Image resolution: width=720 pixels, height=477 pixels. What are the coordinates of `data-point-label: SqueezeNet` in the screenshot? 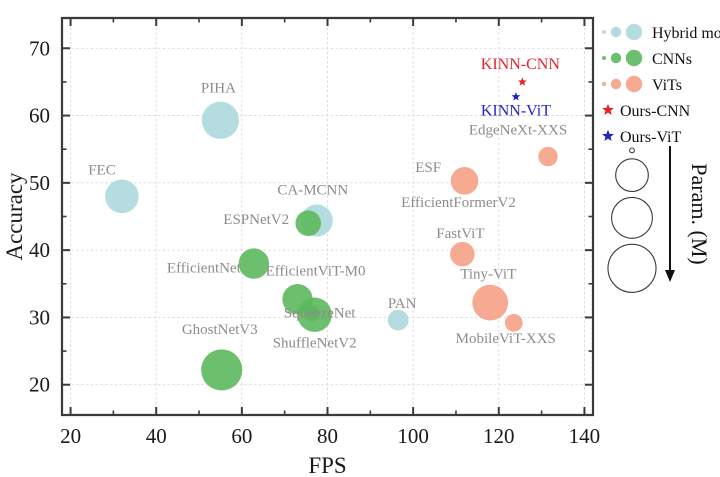 It's located at (320, 313).